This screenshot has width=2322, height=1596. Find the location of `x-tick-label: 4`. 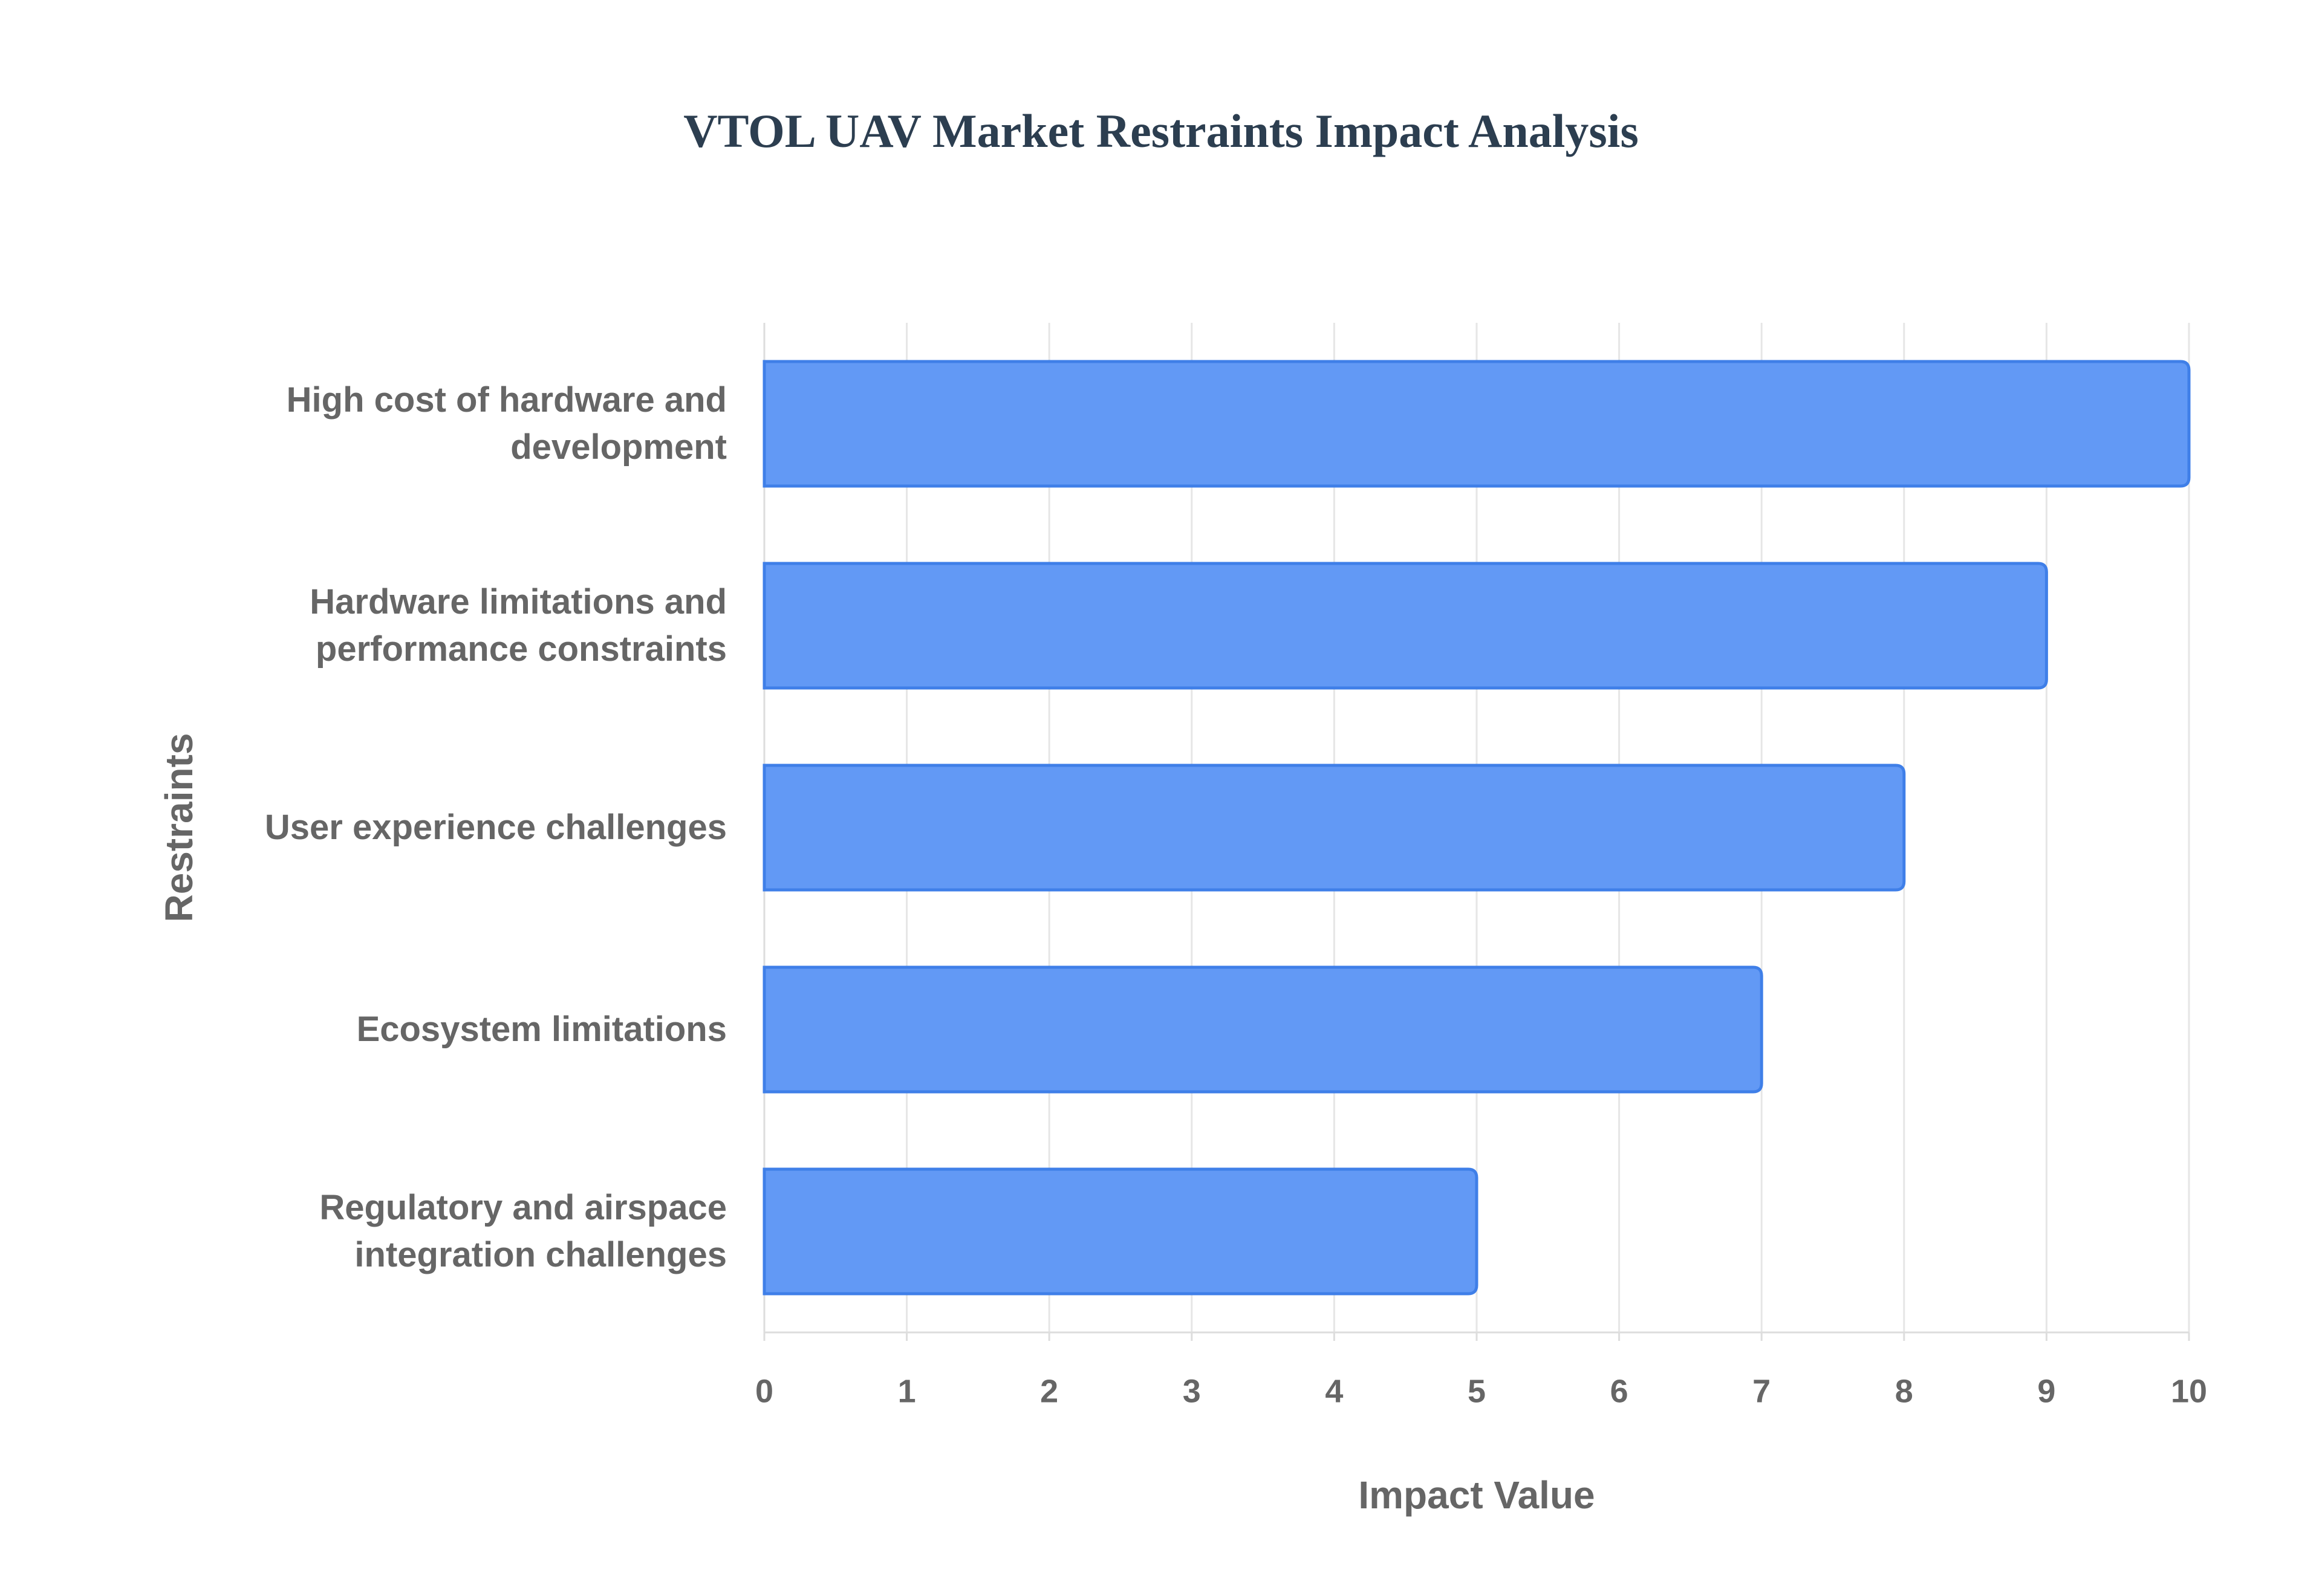

x-tick-label: 4 is located at coordinates (1334, 1391).